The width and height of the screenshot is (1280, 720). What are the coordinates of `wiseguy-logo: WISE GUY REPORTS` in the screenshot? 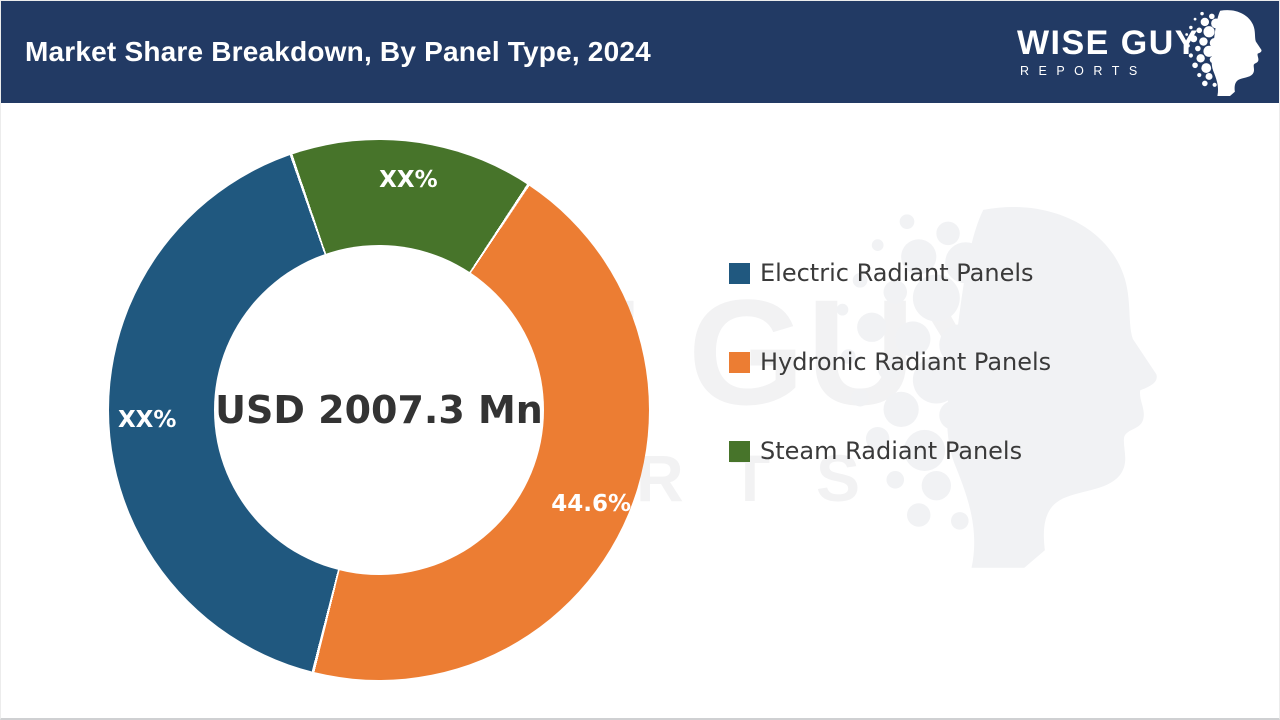 It's located at (1141, 52).